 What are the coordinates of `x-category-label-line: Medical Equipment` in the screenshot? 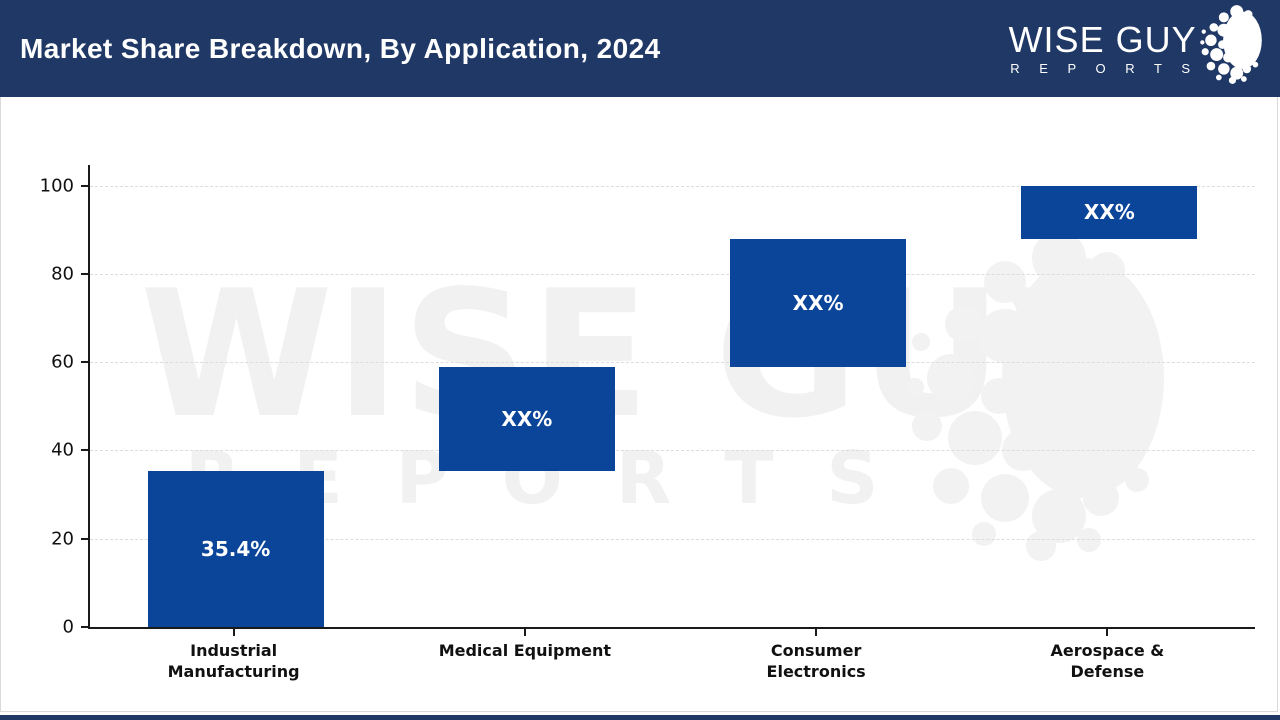 It's located at (525, 650).